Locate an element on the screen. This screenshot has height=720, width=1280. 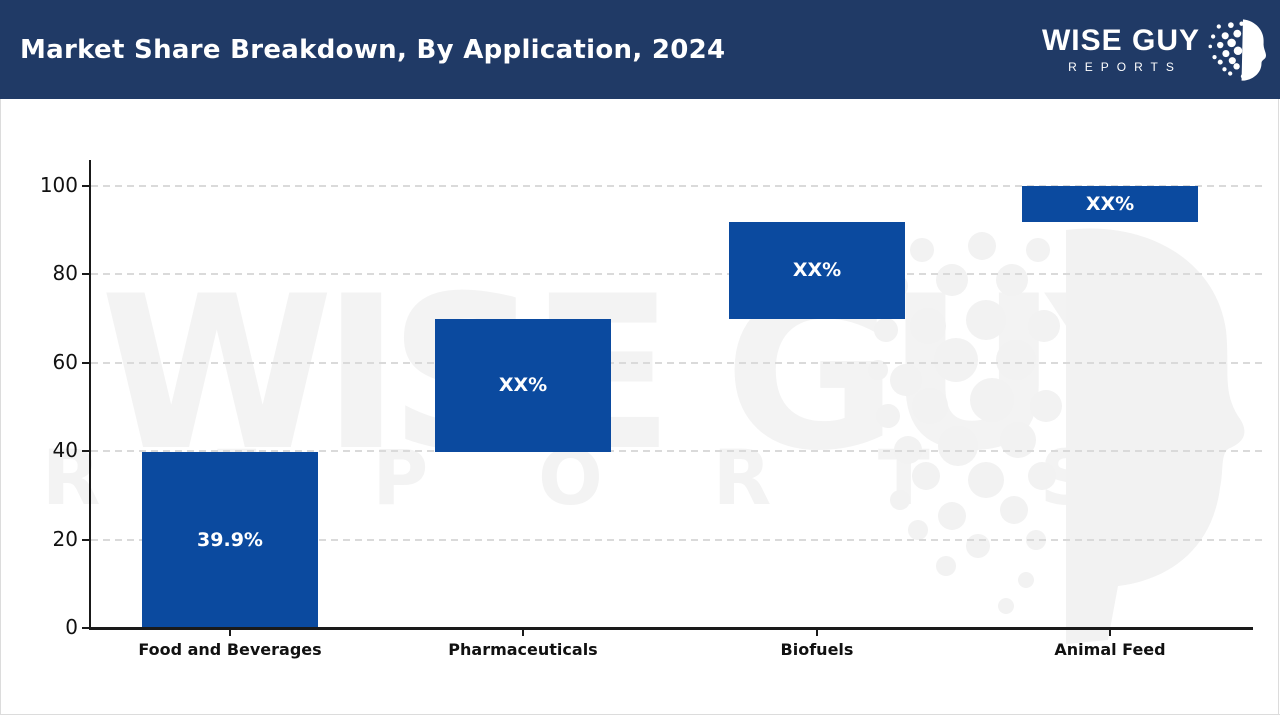
figure-border-bottom is located at coordinates (640, 714).